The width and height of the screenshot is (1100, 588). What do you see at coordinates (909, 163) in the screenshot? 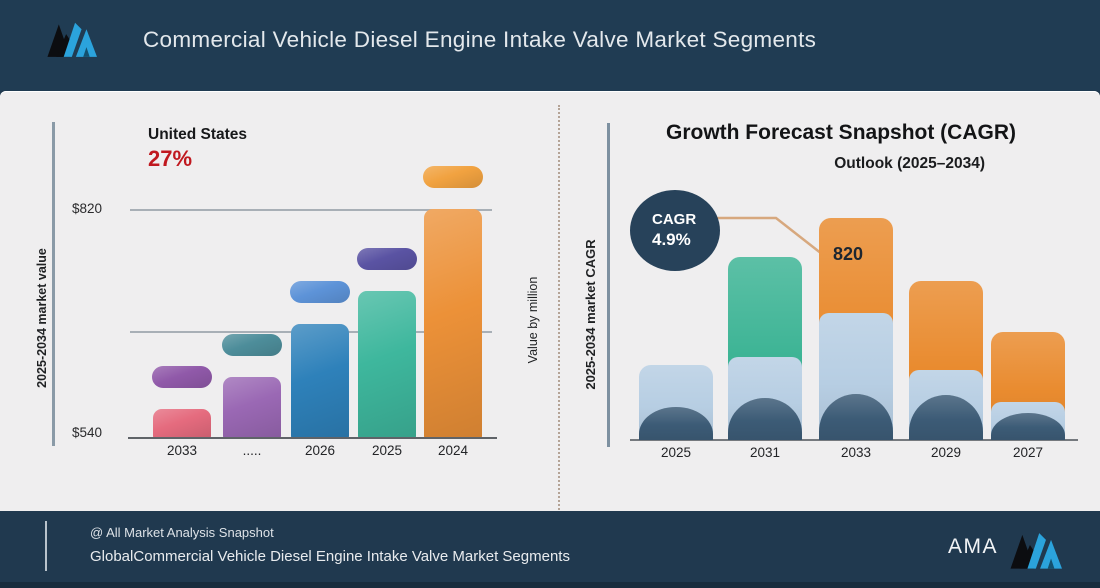
I see `right-chart-subtitle: Outlook (2025–2034)` at bounding box center [909, 163].